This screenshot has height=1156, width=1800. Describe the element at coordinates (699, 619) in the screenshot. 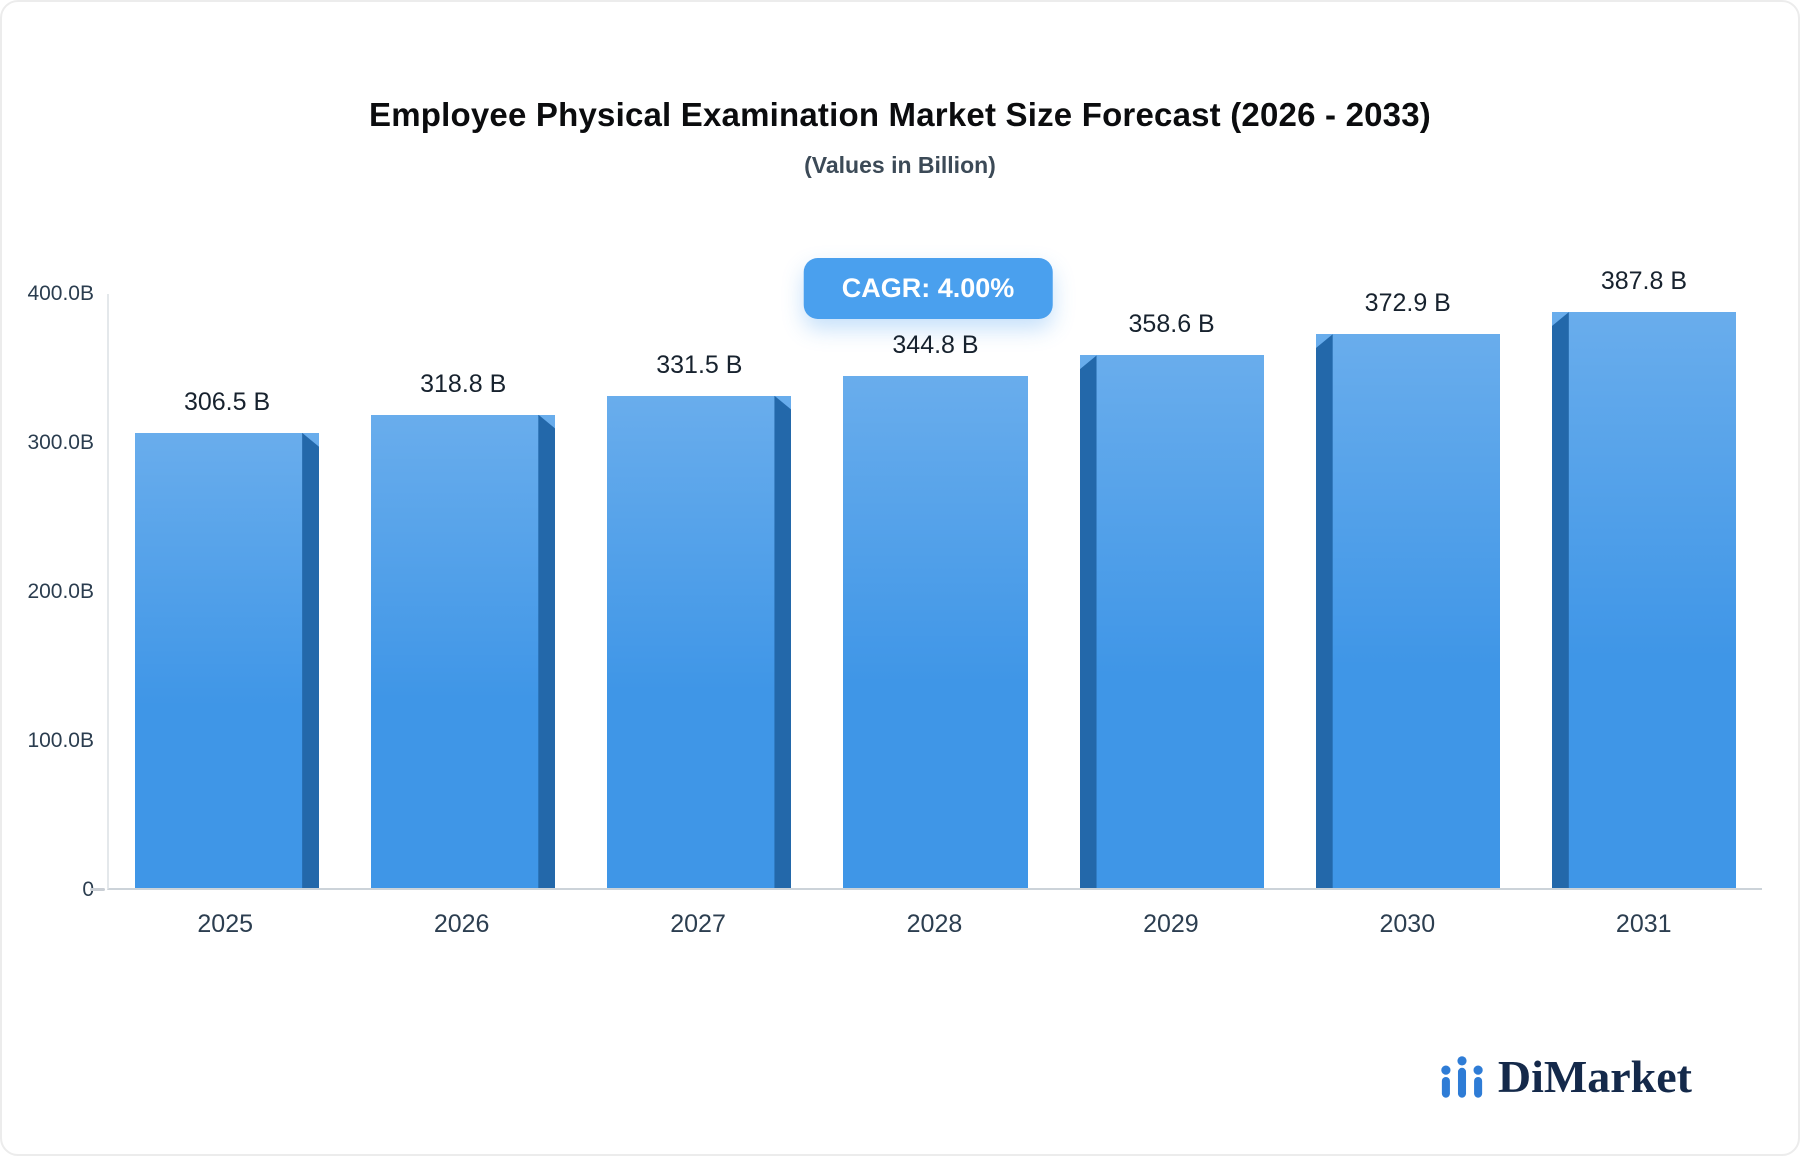

I see `bar: 331.5 B` at that location.